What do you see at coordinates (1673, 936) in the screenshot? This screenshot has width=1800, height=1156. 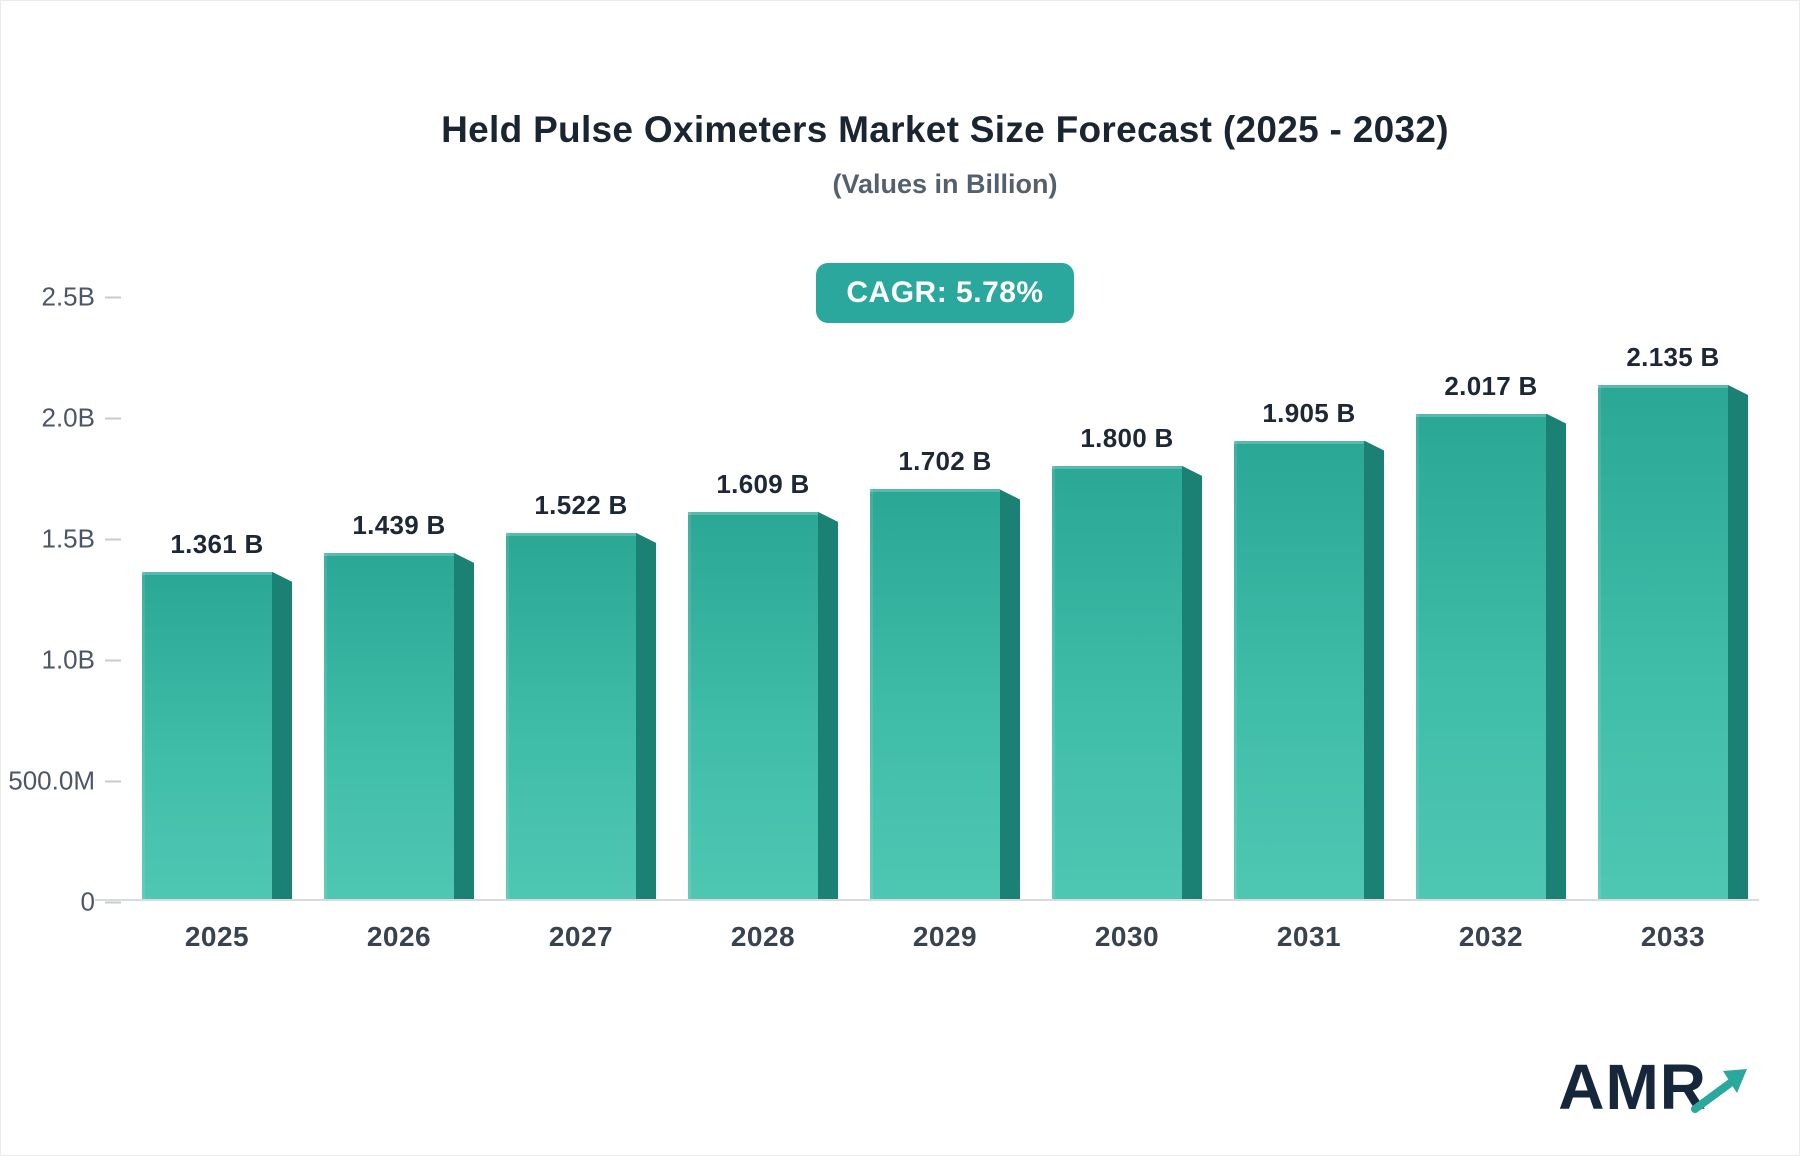 I see `x-axis-label: 2033` at bounding box center [1673, 936].